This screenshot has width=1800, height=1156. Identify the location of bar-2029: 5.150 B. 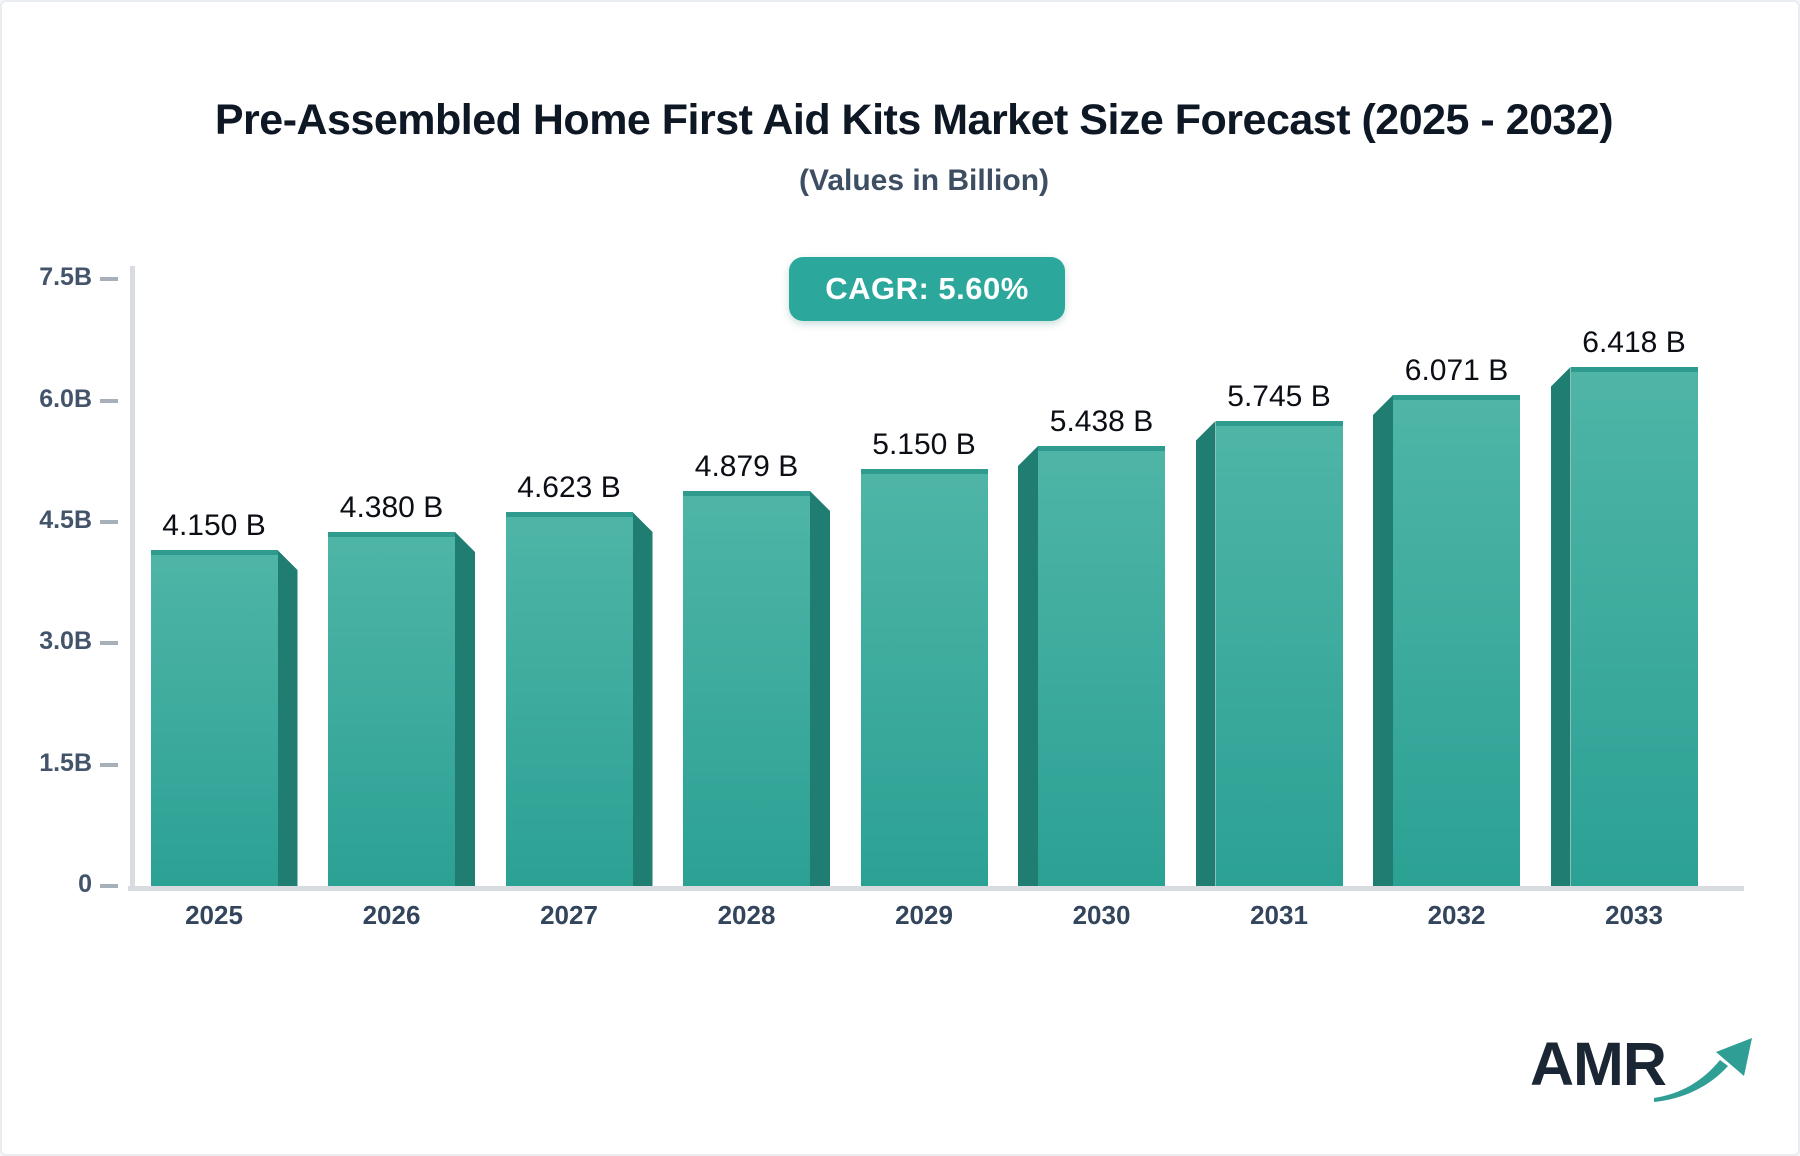
(924, 657).